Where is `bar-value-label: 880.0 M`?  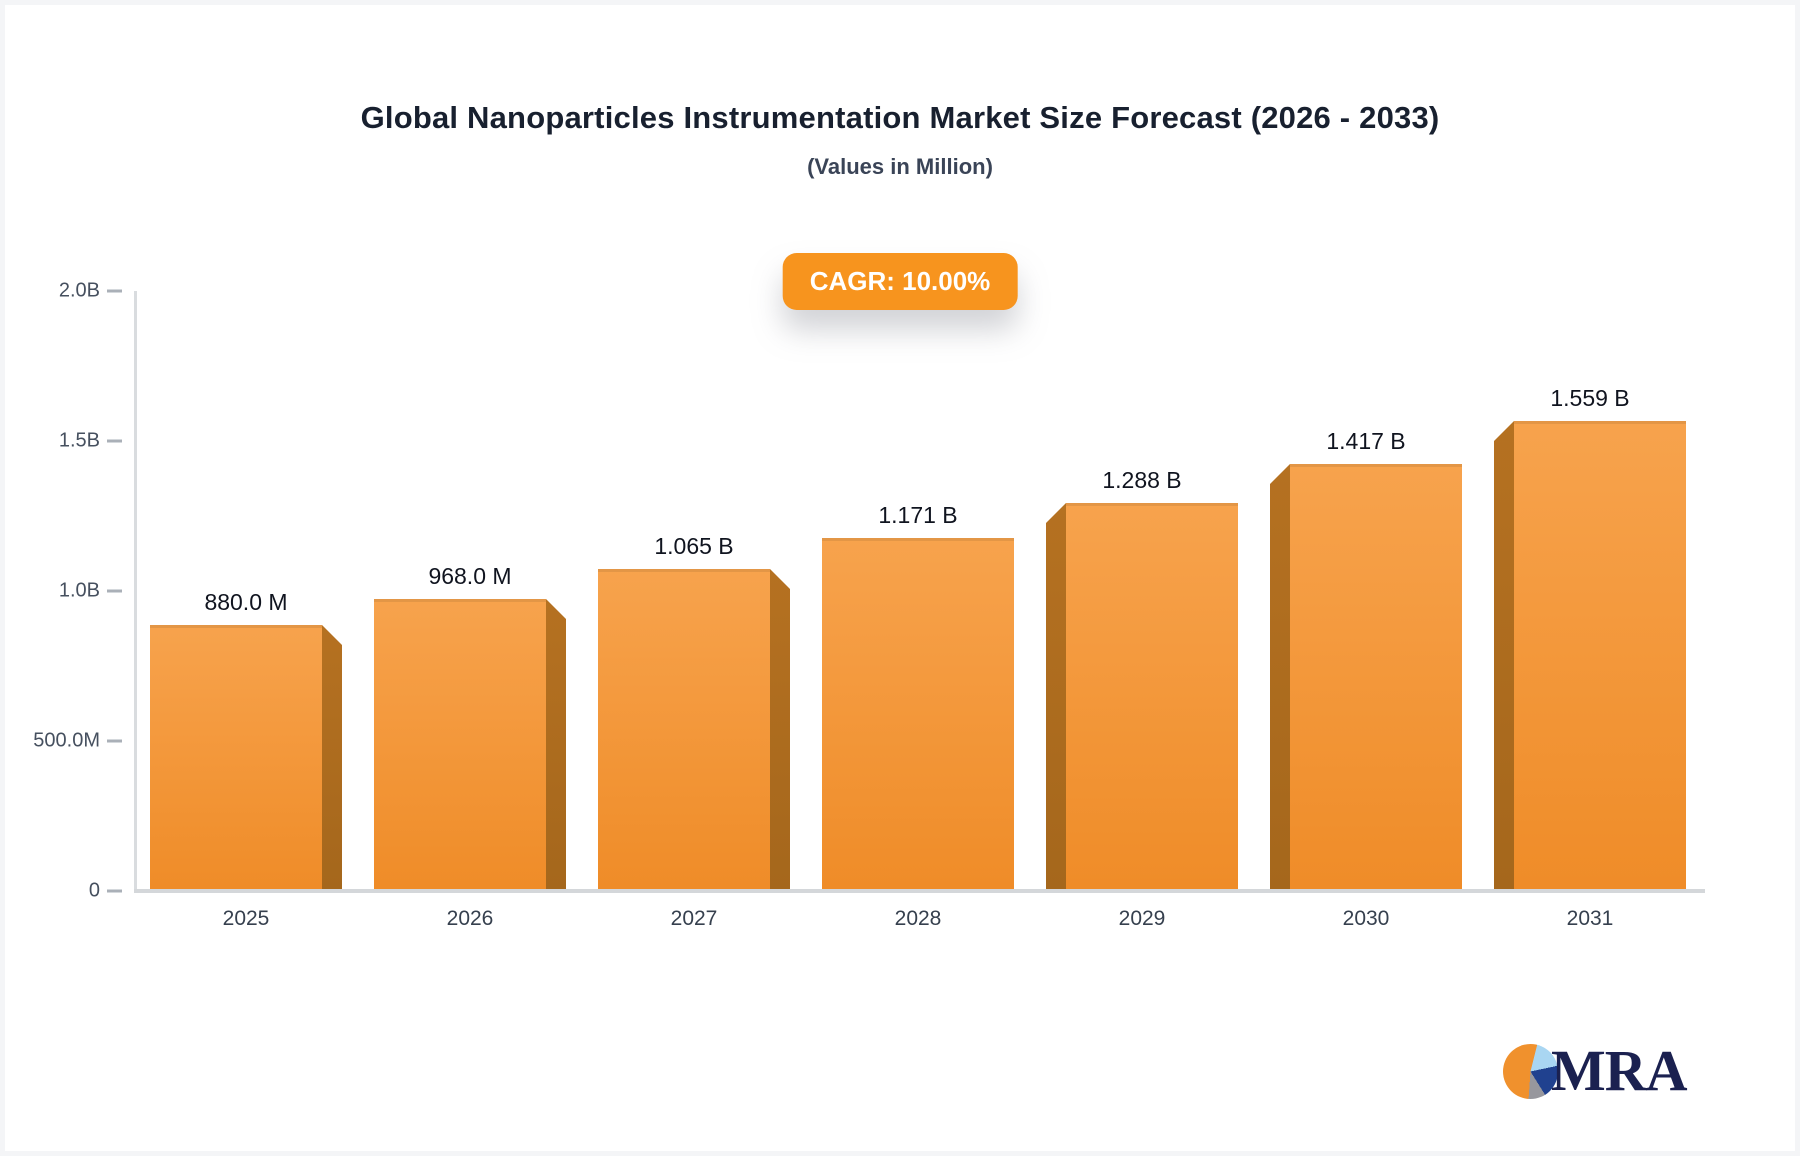 bar-value-label: 880.0 M is located at coordinates (246, 602).